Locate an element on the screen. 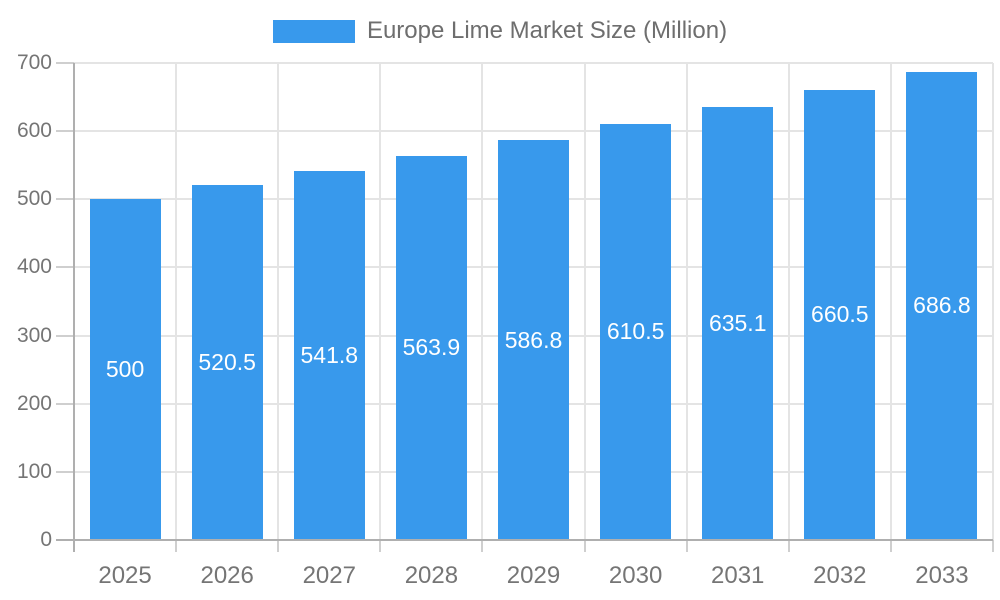 This screenshot has height=600, width=1000. bar-value-label: 520.5 is located at coordinates (227, 362).